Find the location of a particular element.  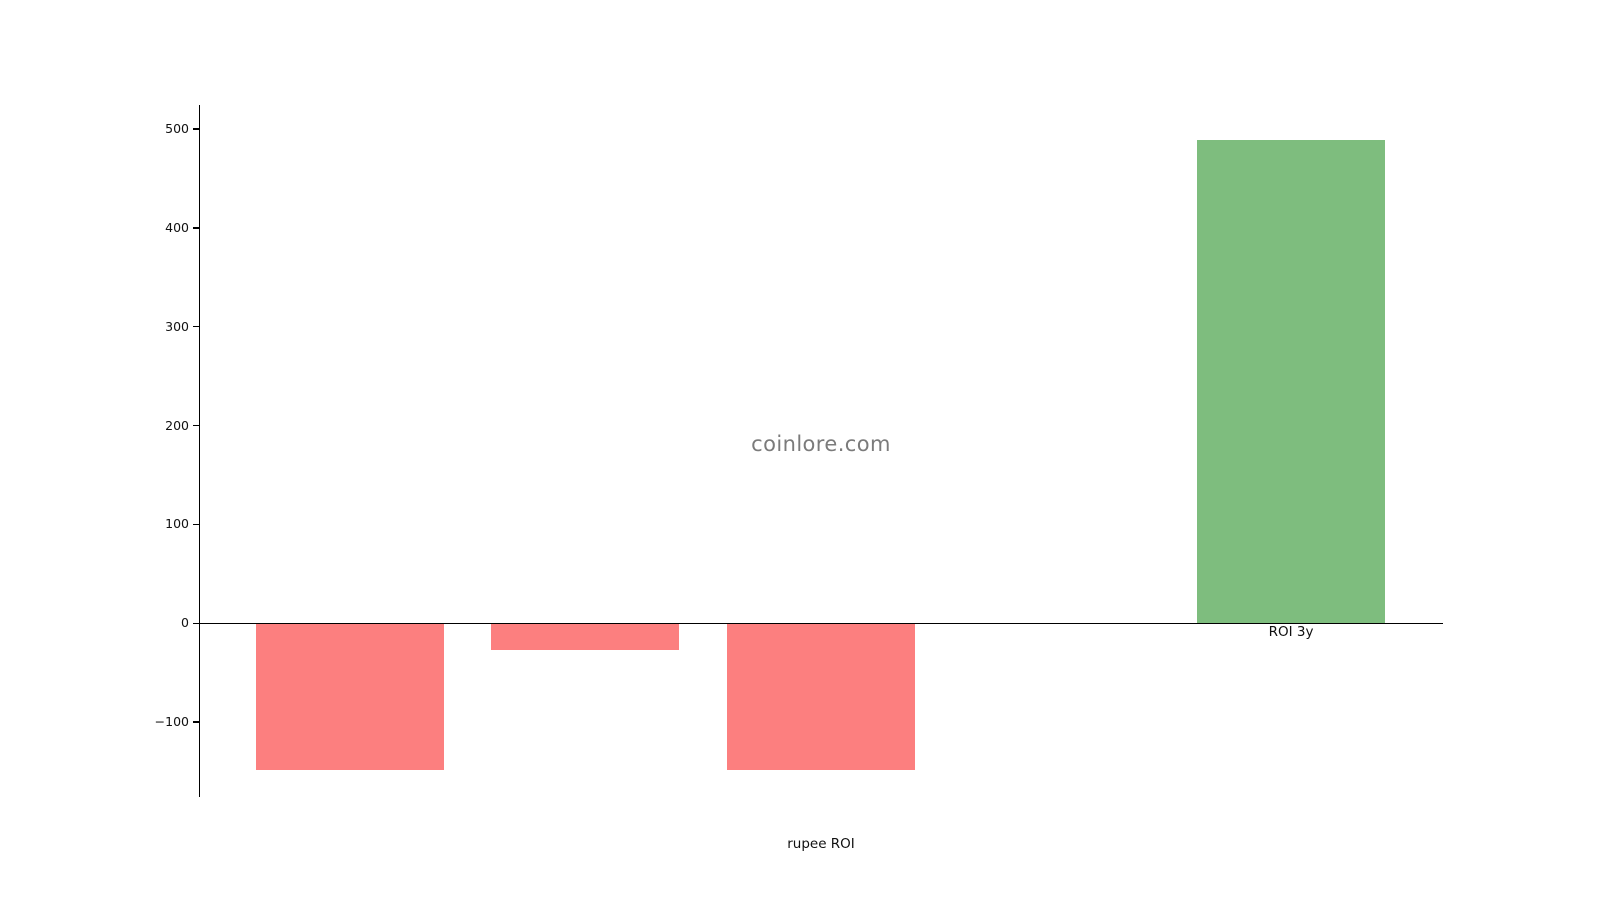

y-tick-label: 500 is located at coordinates (177, 128).